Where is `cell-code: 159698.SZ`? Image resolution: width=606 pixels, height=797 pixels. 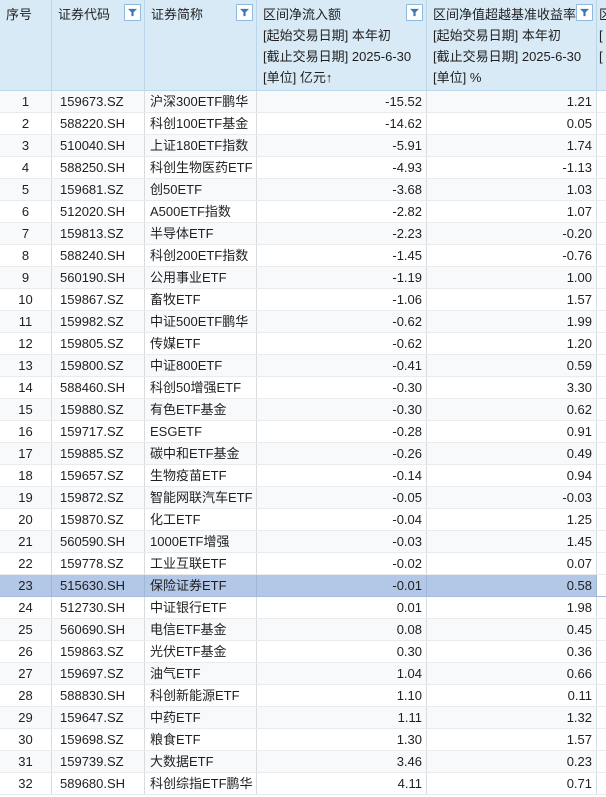 cell-code: 159698.SZ is located at coordinates (98, 739).